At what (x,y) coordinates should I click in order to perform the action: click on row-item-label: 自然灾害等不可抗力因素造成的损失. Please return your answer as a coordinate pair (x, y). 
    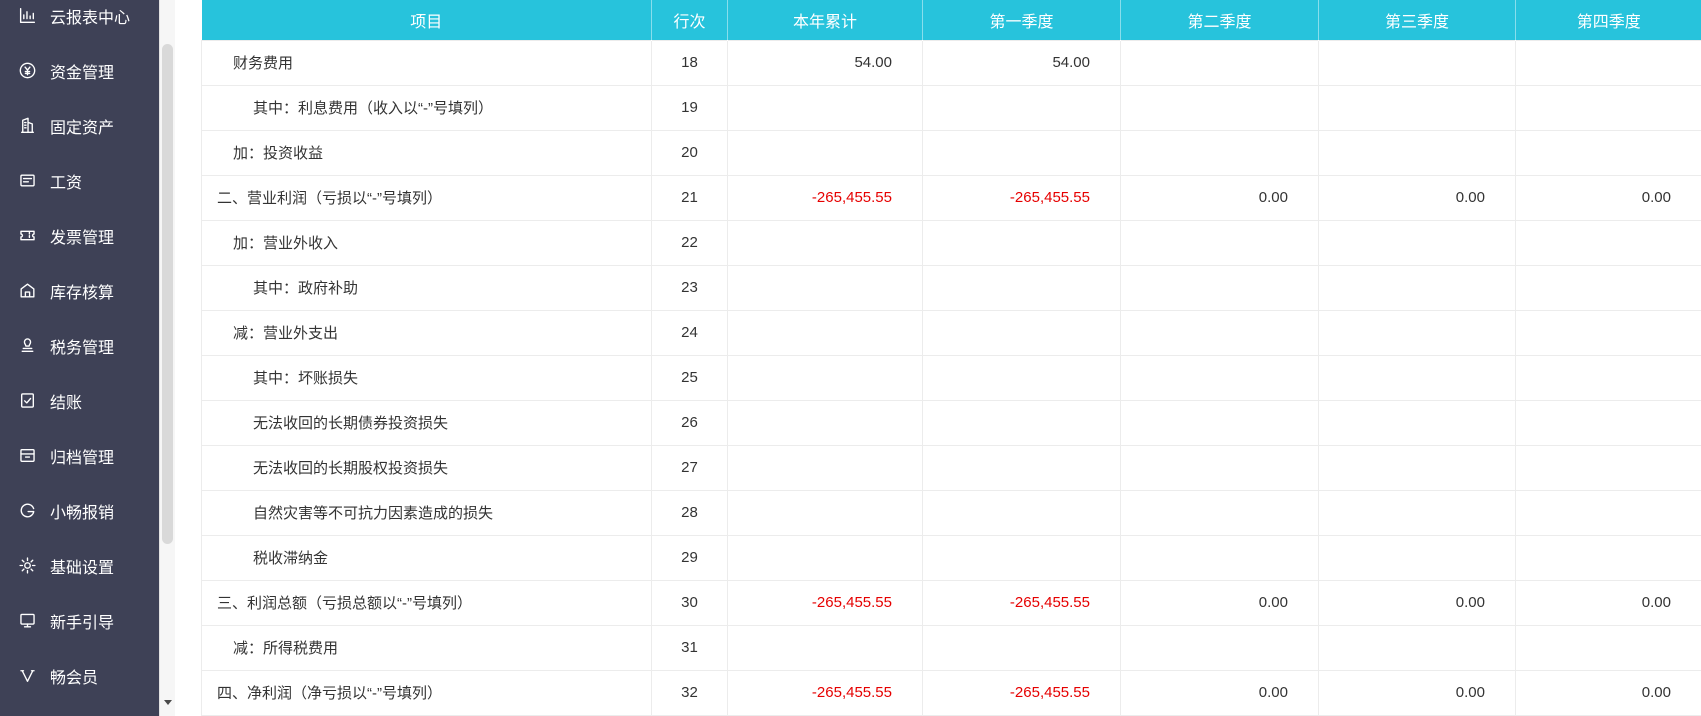
    Looking at the image, I should click on (426, 512).